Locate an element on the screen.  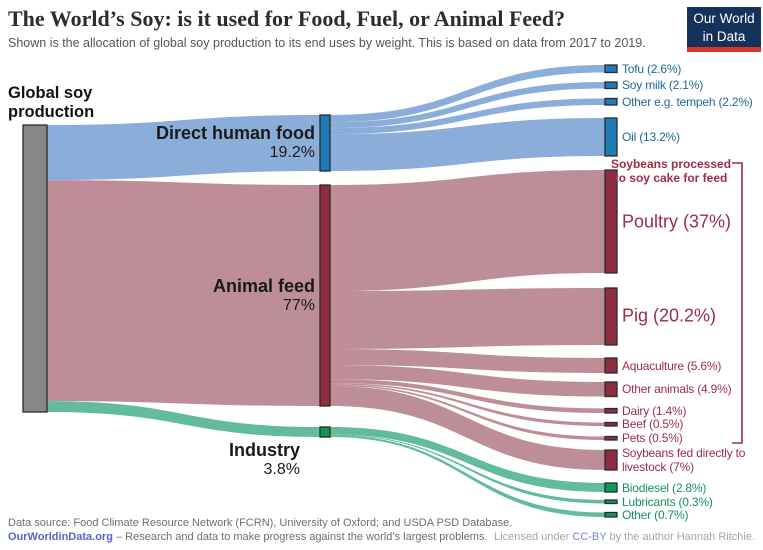
node-industry is located at coordinates (325, 432).